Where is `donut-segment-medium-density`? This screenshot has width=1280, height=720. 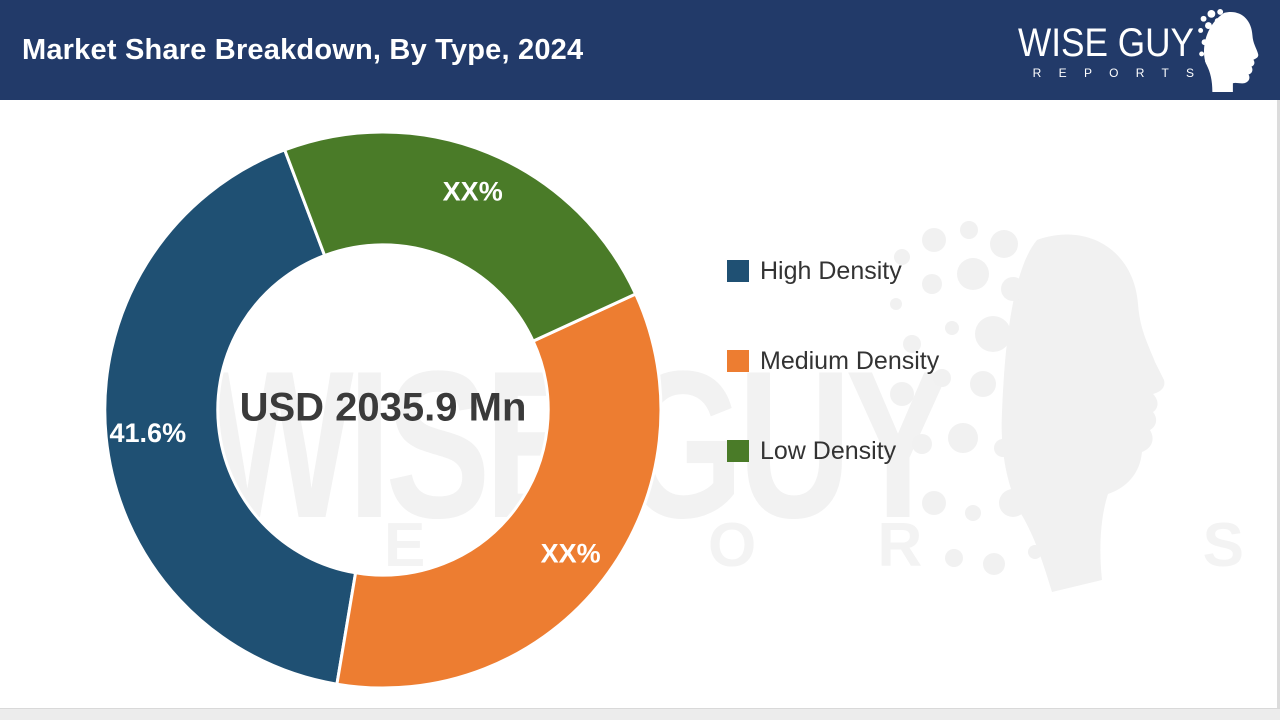
donut-segment-medium-density is located at coordinates (499, 491).